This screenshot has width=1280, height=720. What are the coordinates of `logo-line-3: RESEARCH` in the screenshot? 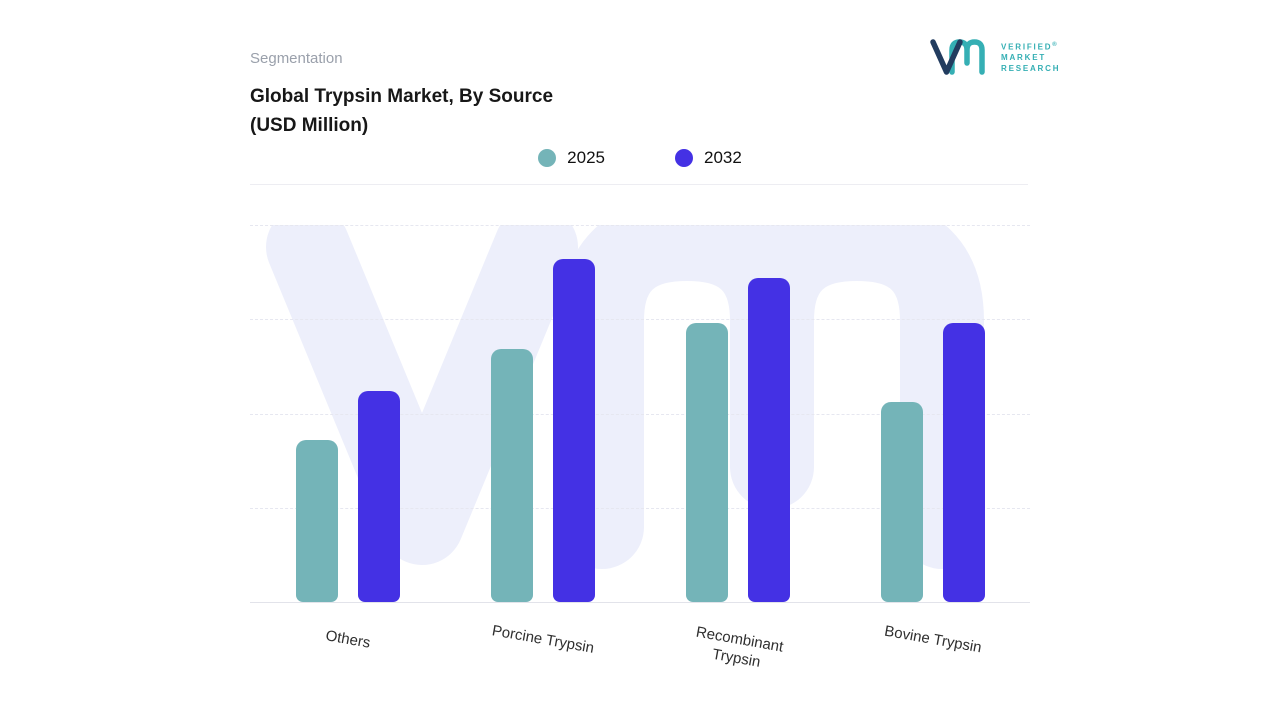 It's located at (1031, 68).